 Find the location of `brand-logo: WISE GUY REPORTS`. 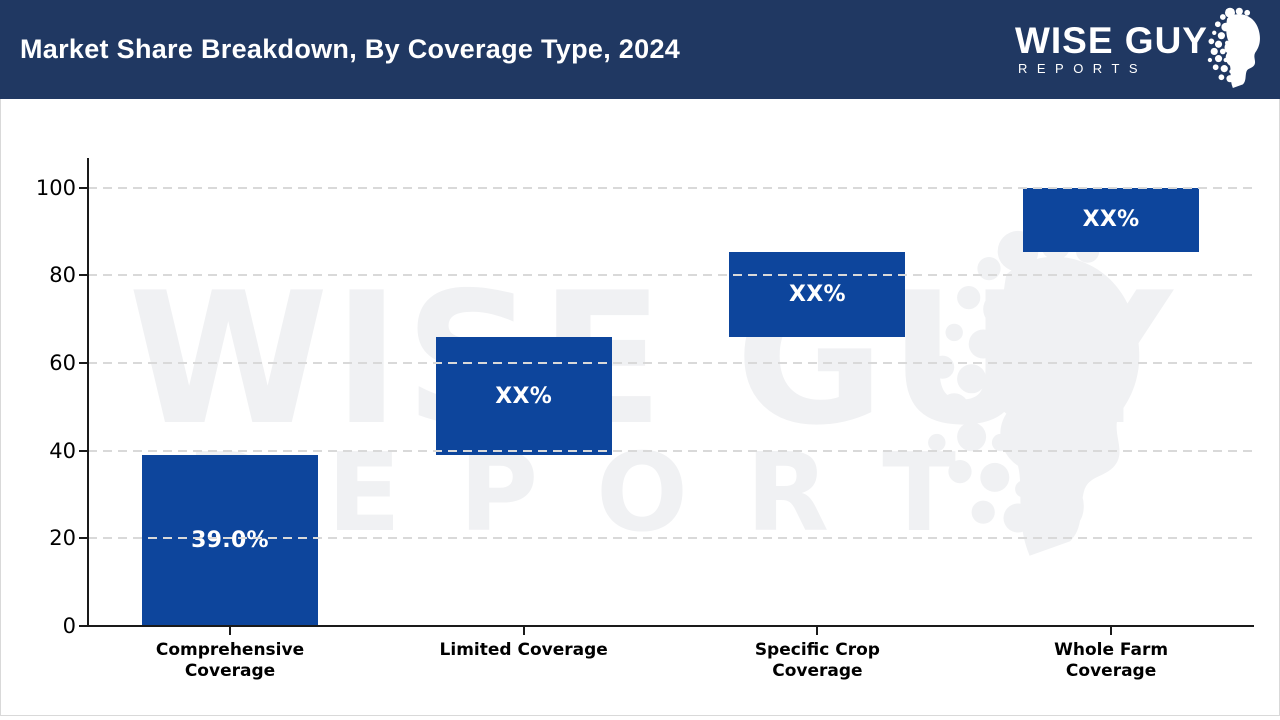

brand-logo: WISE GUY REPORTS is located at coordinates (1140, 50).